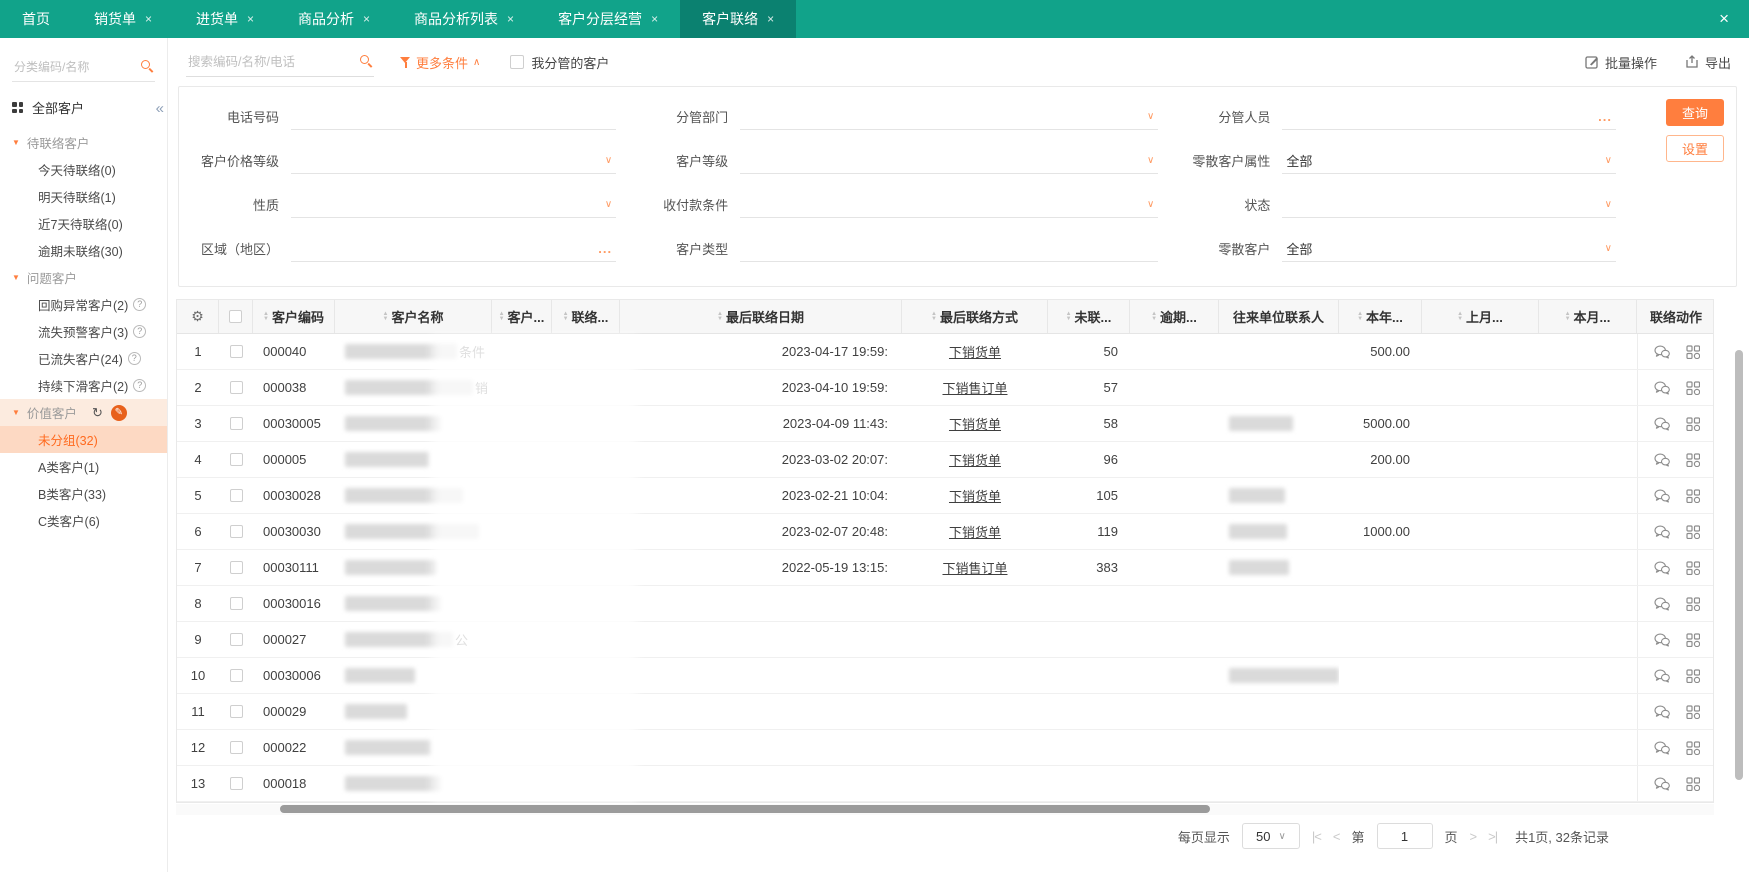 The height and width of the screenshot is (872, 1749). What do you see at coordinates (235, 316) in the screenshot?
I see `select-all-checkbox` at bounding box center [235, 316].